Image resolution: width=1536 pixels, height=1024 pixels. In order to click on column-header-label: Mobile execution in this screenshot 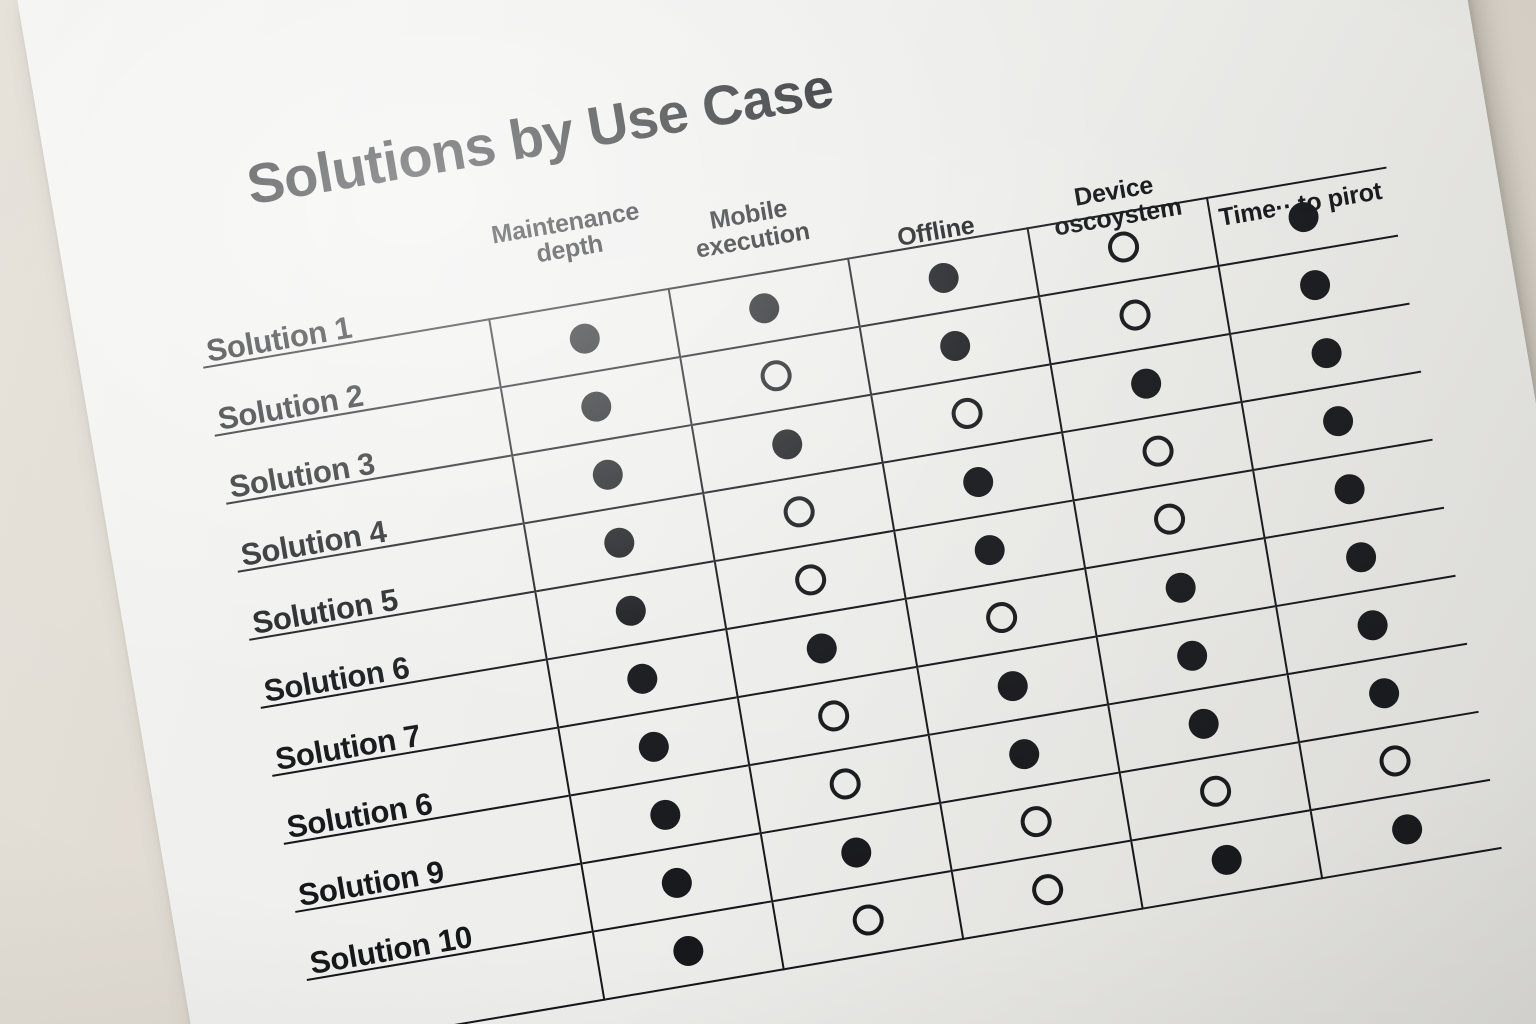, I will do `click(752, 229)`.